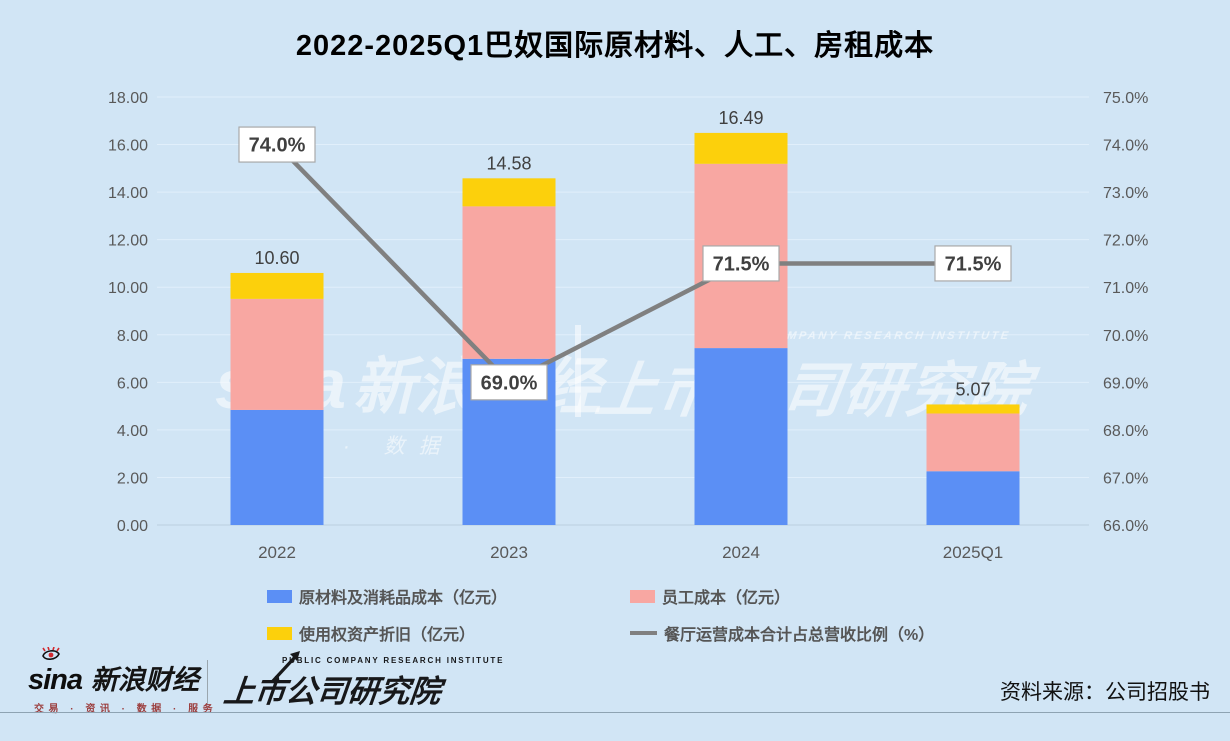 The image size is (1230, 741). I want to click on legend-swatch-staff-cost, so click(642, 596).